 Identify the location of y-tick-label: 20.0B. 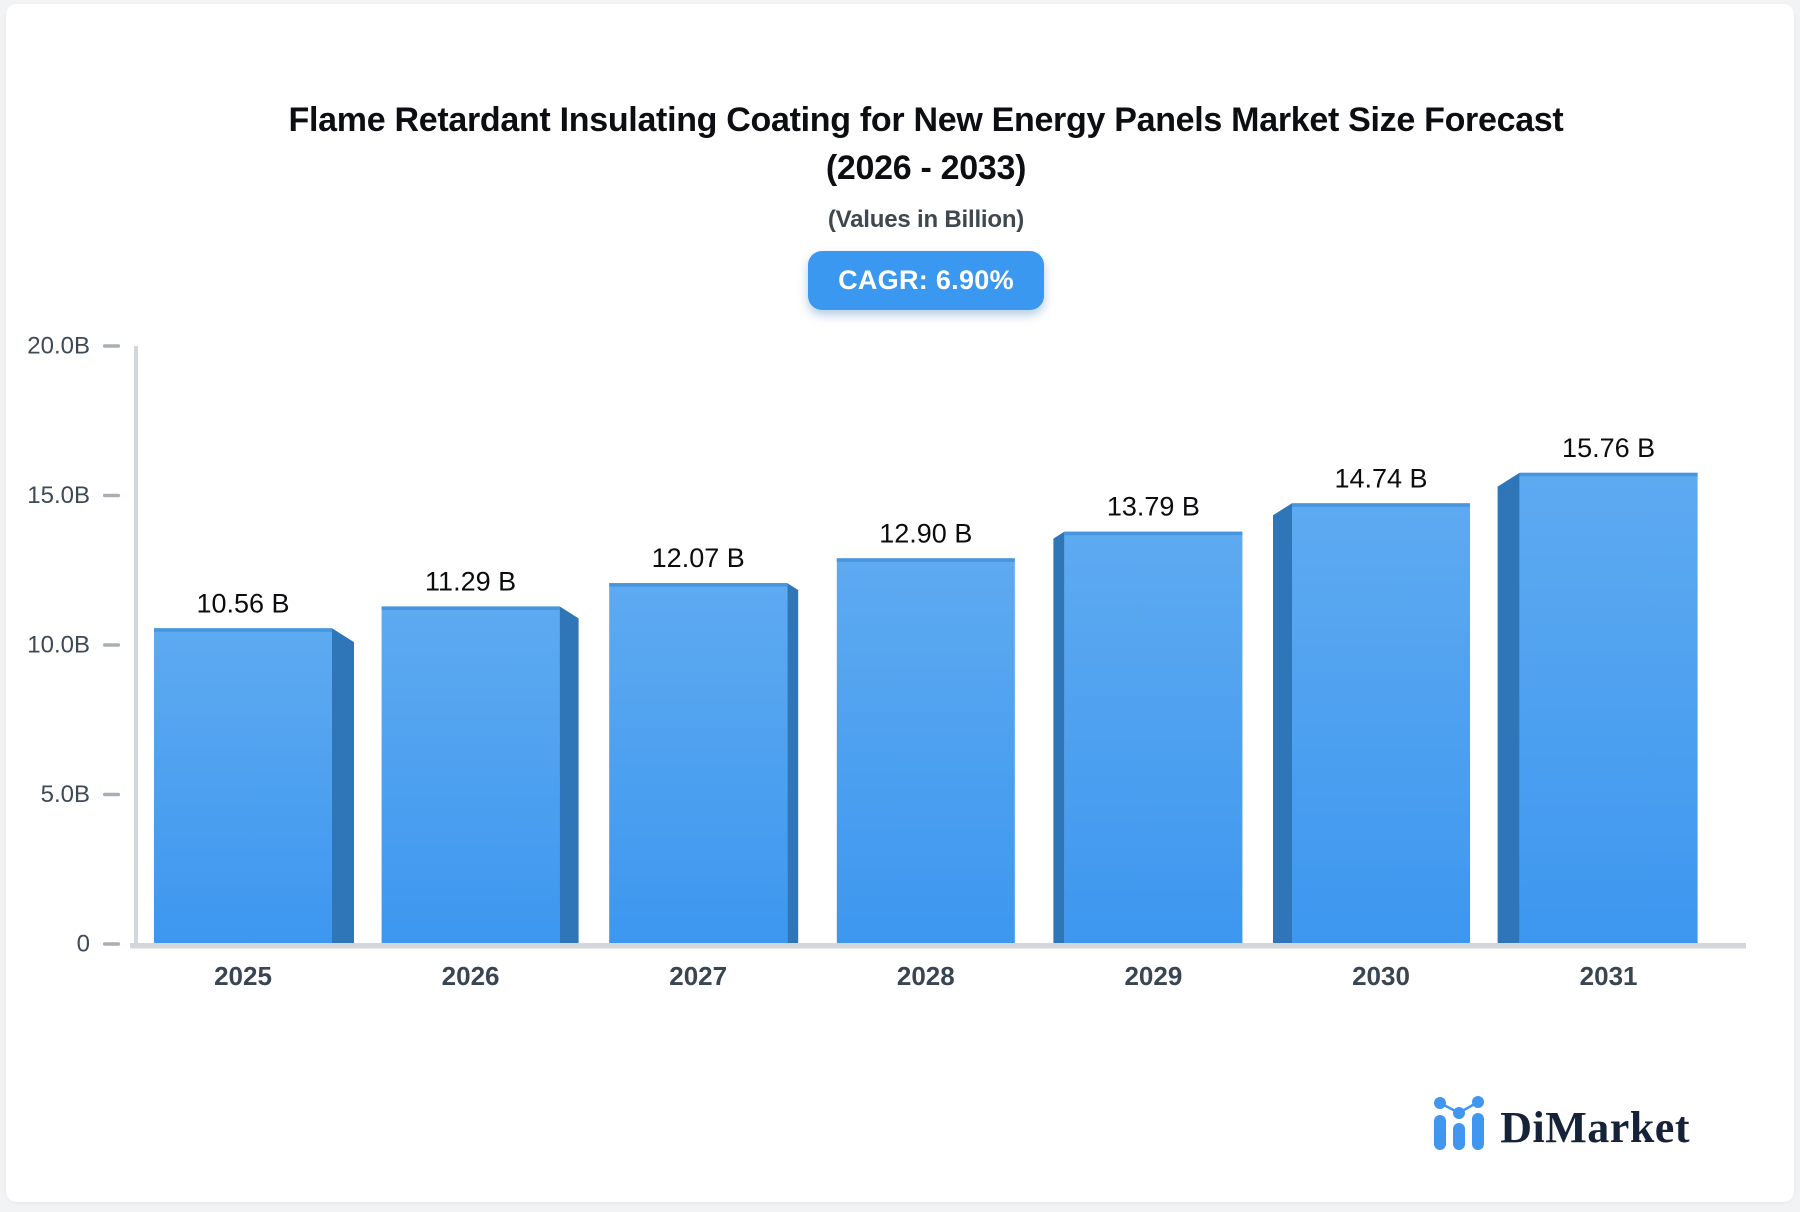
(58, 346).